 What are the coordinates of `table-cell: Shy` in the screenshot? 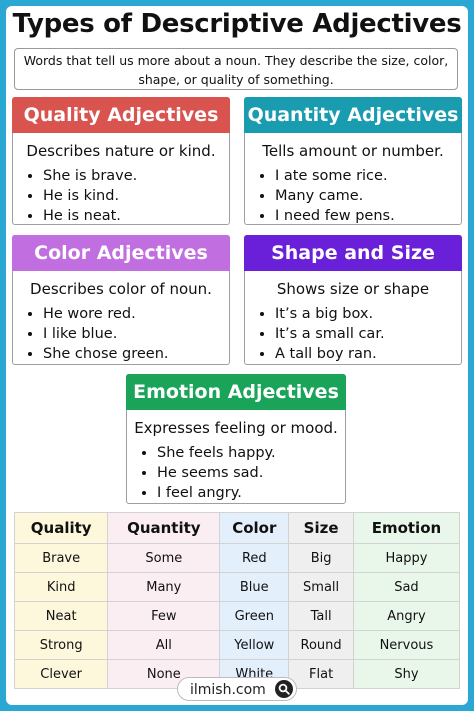 It's located at (406, 674).